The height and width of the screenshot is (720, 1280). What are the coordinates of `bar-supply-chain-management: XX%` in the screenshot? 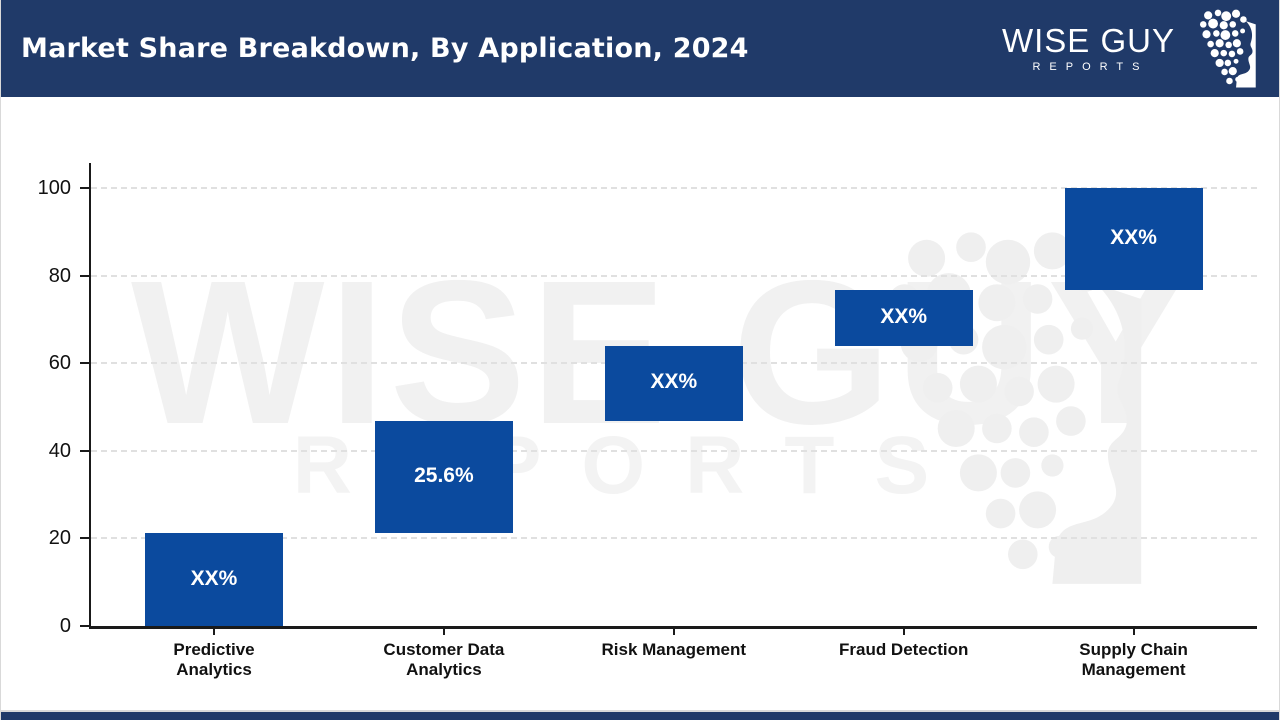 It's located at (1133, 239).